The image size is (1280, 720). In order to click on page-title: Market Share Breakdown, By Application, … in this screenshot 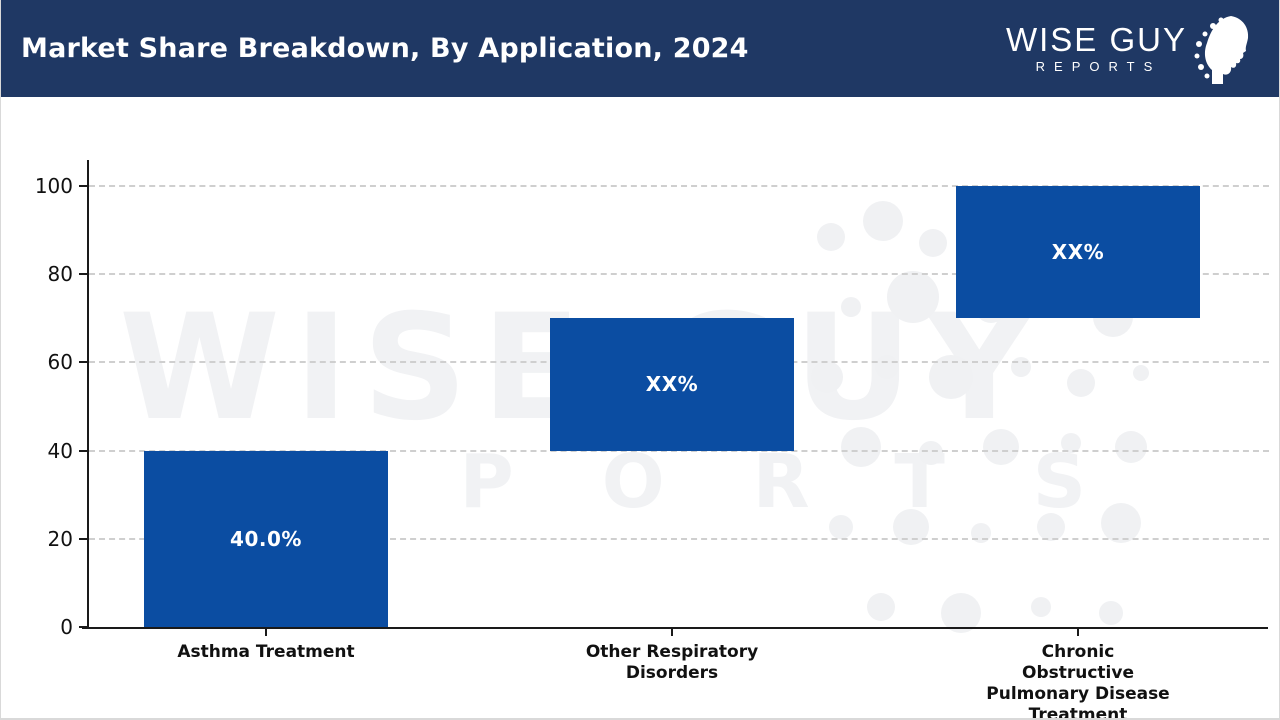, I will do `click(385, 48)`.